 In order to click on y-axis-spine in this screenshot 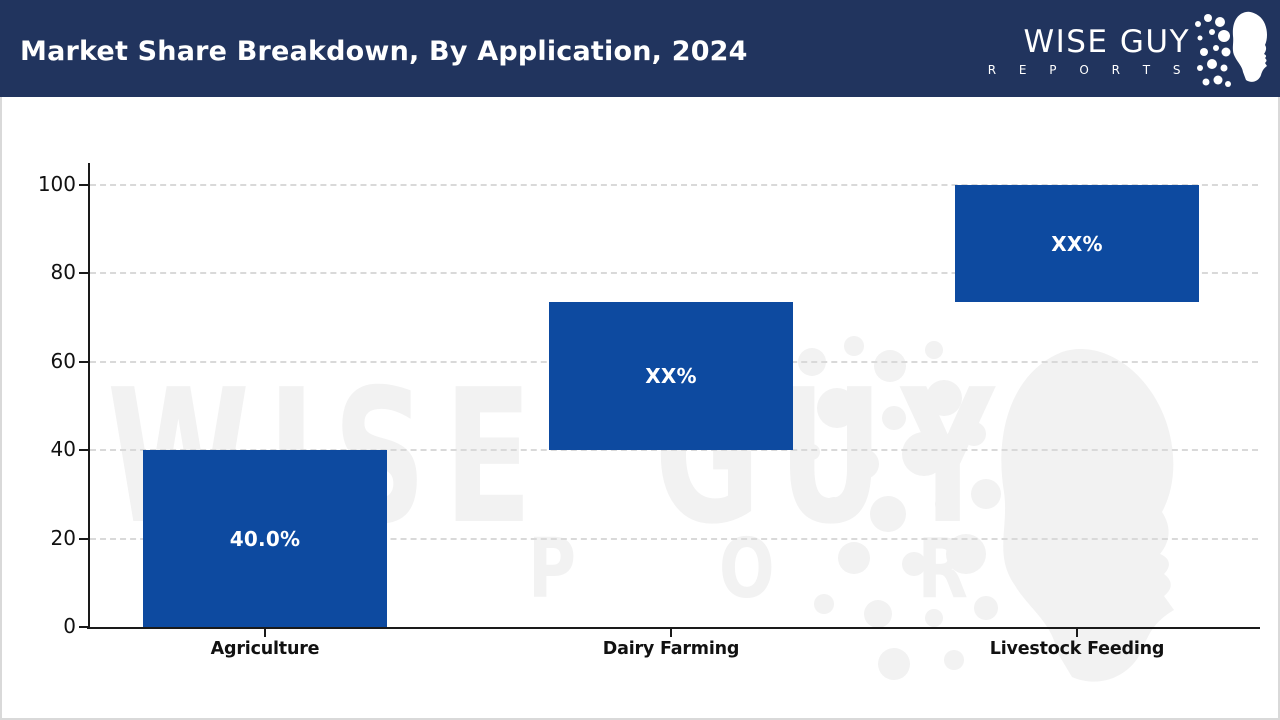, I will do `click(89, 396)`.